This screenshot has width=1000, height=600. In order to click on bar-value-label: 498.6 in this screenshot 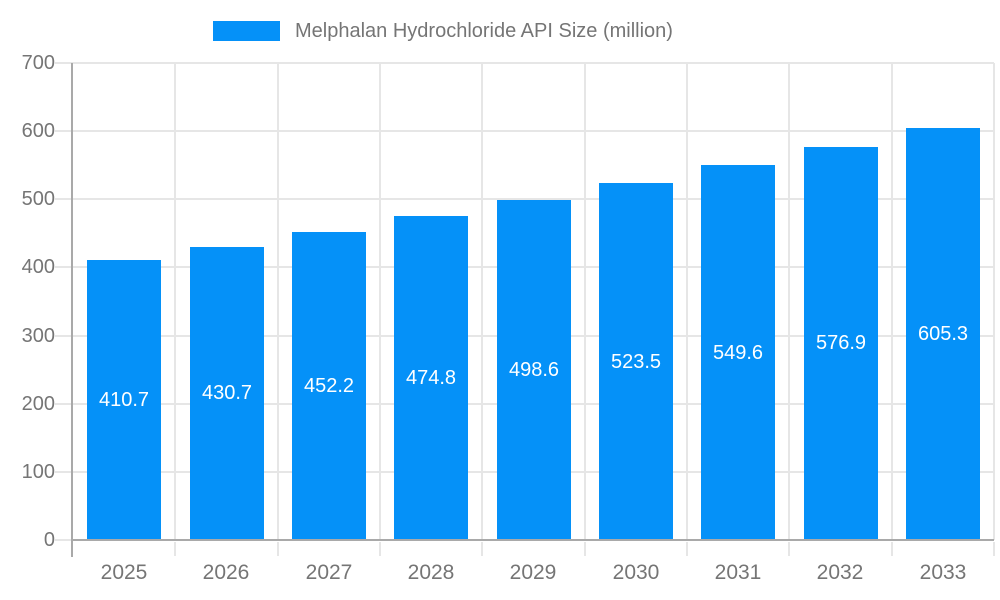, I will do `click(534, 370)`.